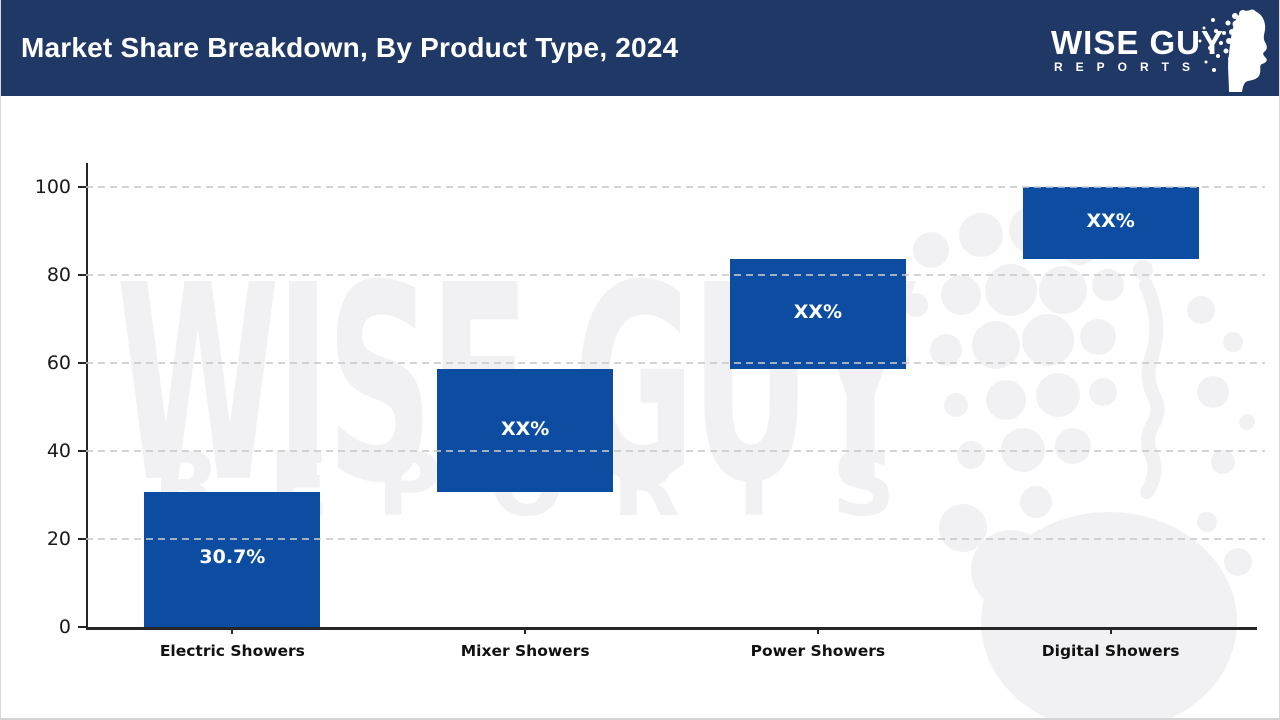 This screenshot has height=720, width=1280. What do you see at coordinates (1110, 651) in the screenshot?
I see `x-axis-category-label-digital-showers: Digital Showers` at bounding box center [1110, 651].